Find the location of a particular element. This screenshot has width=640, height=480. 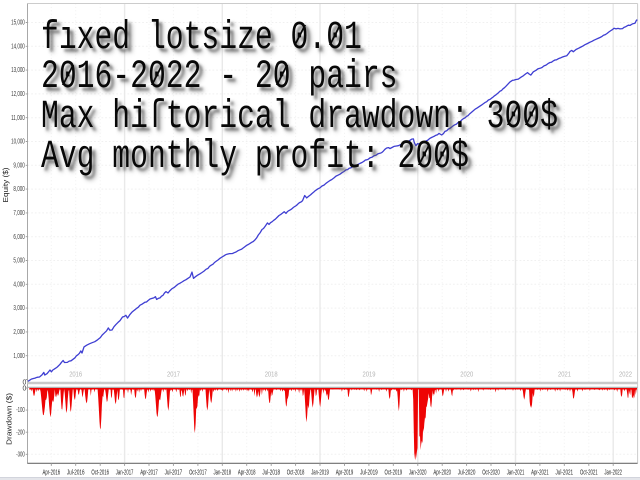

svg-text: Jan-2022 is located at coordinates (613, 473).